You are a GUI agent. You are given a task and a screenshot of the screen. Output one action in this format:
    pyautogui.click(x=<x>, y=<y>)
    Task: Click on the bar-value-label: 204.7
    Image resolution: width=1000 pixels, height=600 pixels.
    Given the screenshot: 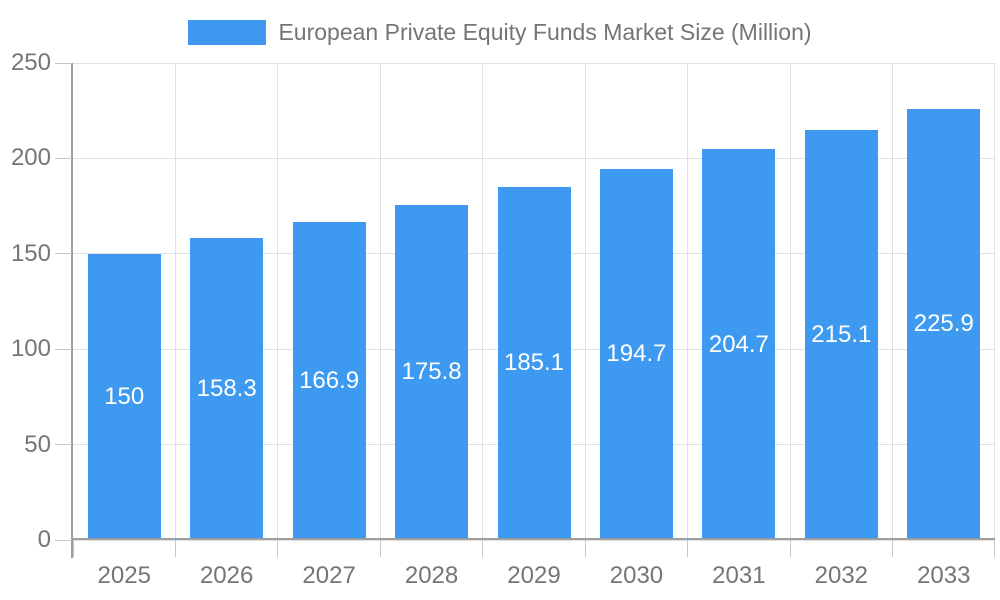 What is the action you would take?
    pyautogui.click(x=738, y=344)
    